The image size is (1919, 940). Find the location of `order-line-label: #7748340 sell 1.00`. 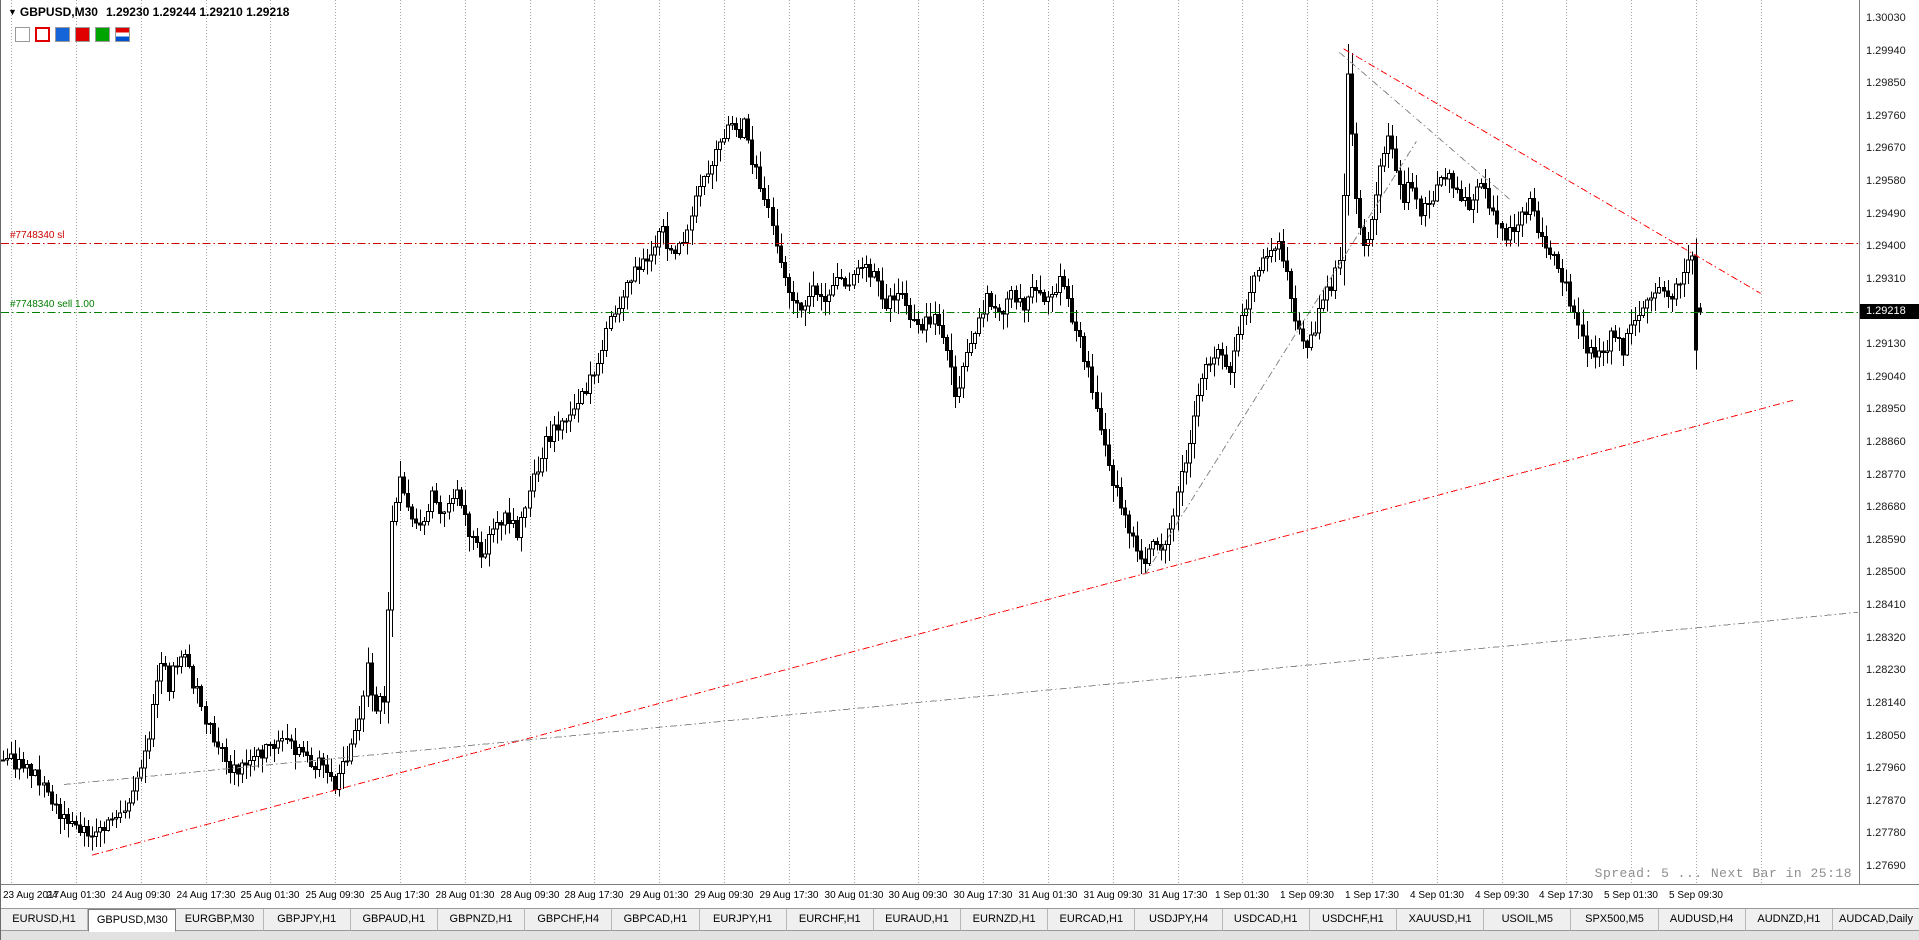

order-line-label: #7748340 sell 1.00 is located at coordinates (52, 304).